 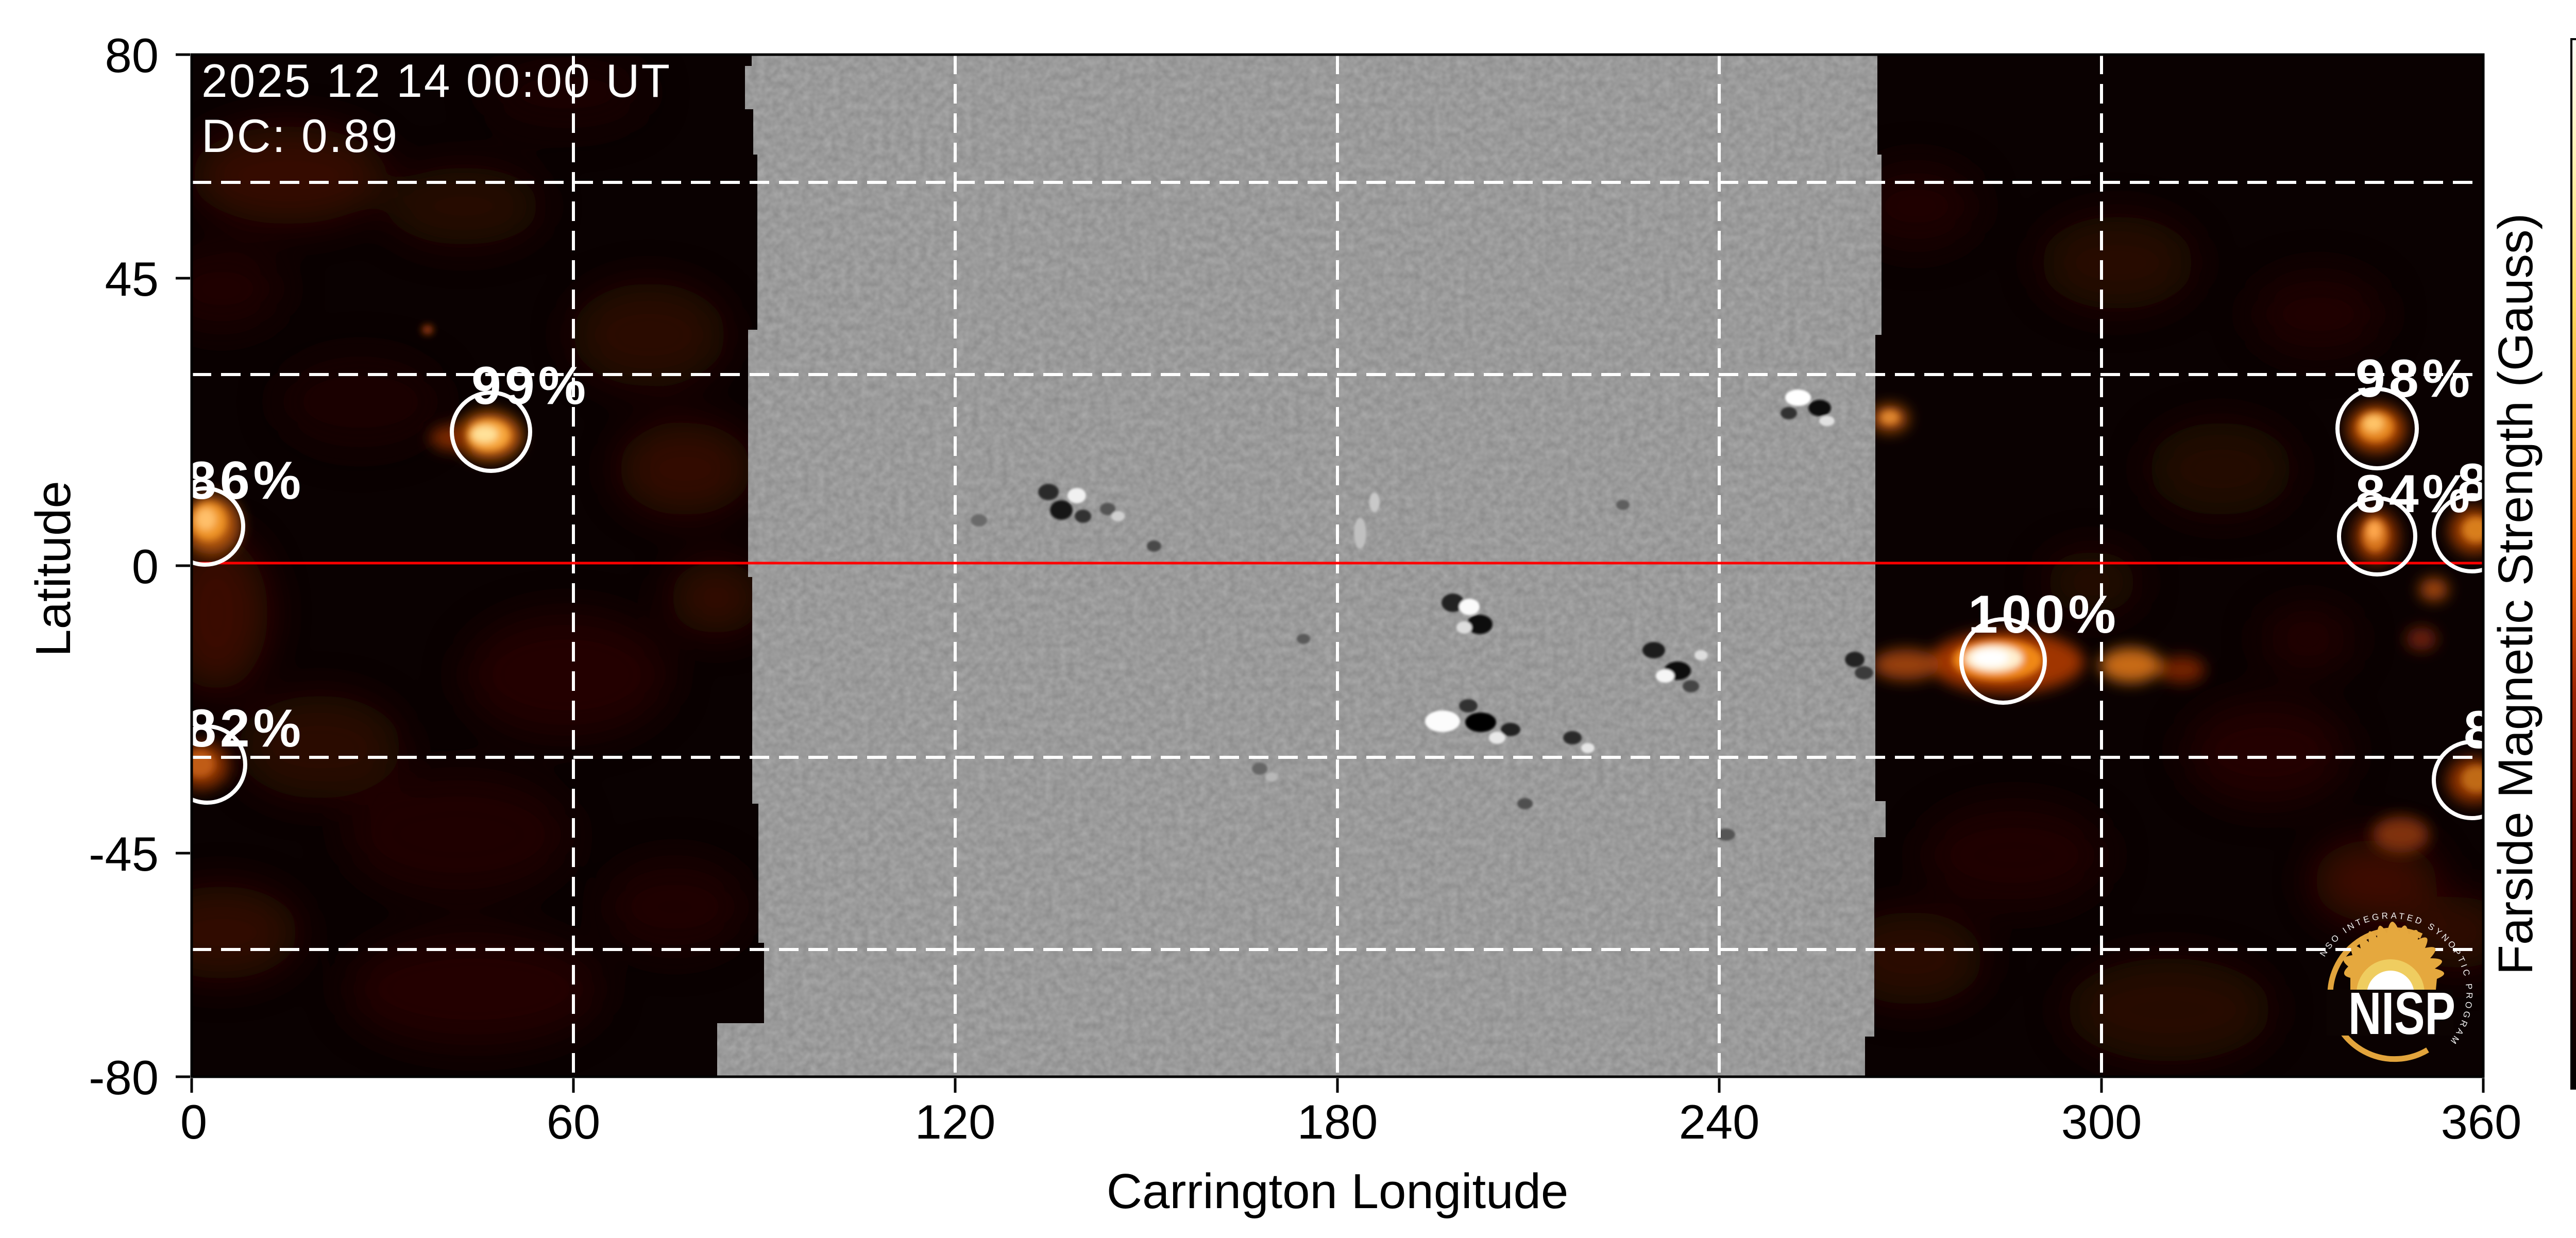 What do you see at coordinates (2101, 1122) in the screenshot?
I see `svg-text: 300` at bounding box center [2101, 1122].